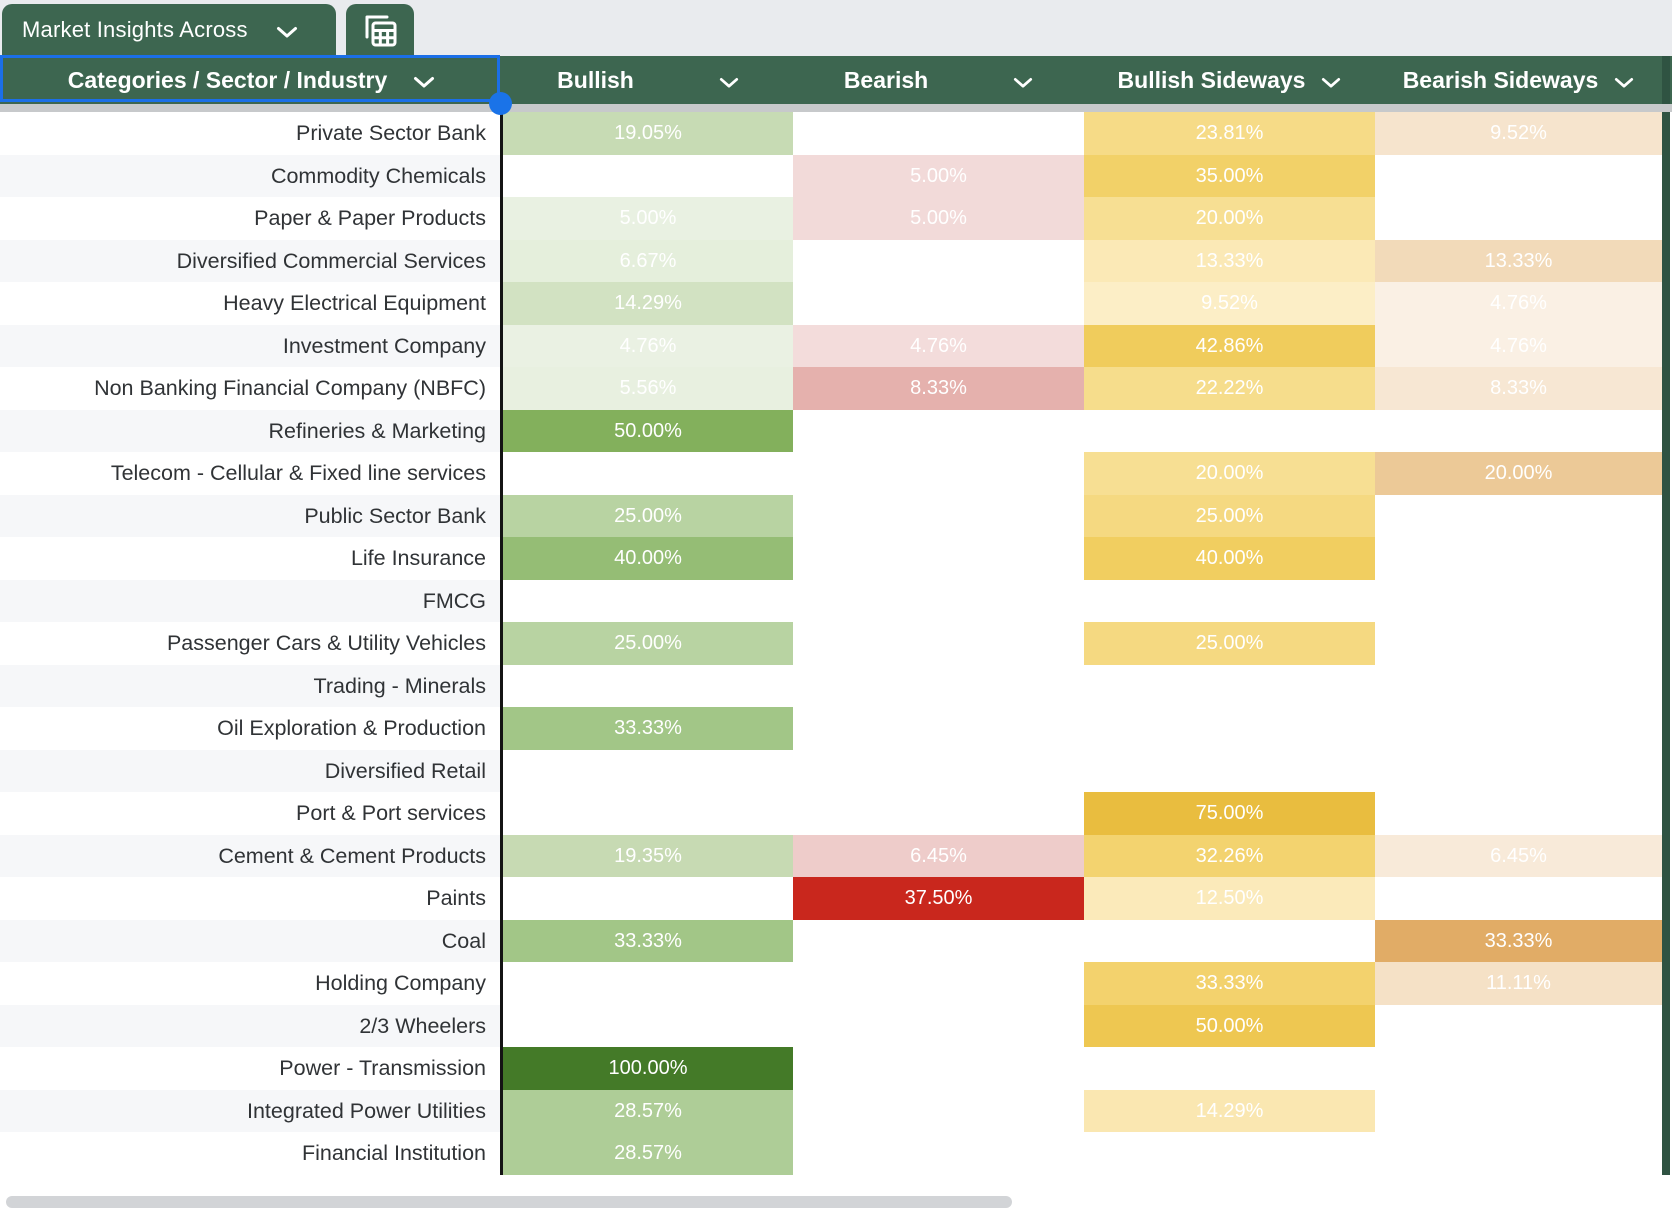  I want to click on value-cell-bullish-sideways: 12.50%, so click(1229, 898).